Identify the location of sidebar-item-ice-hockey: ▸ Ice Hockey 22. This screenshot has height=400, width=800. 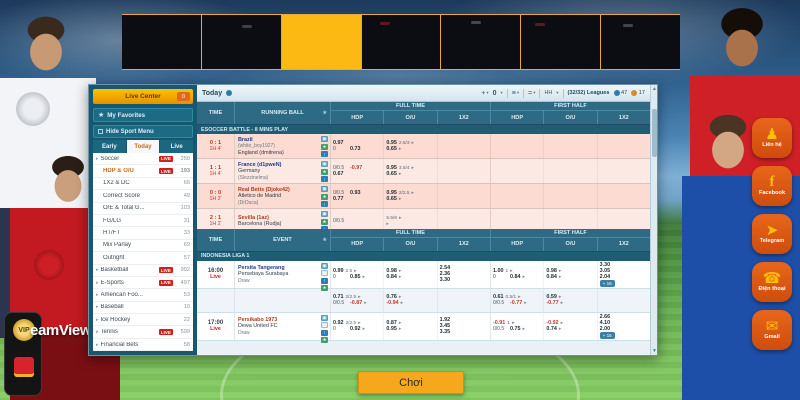
(143, 320).